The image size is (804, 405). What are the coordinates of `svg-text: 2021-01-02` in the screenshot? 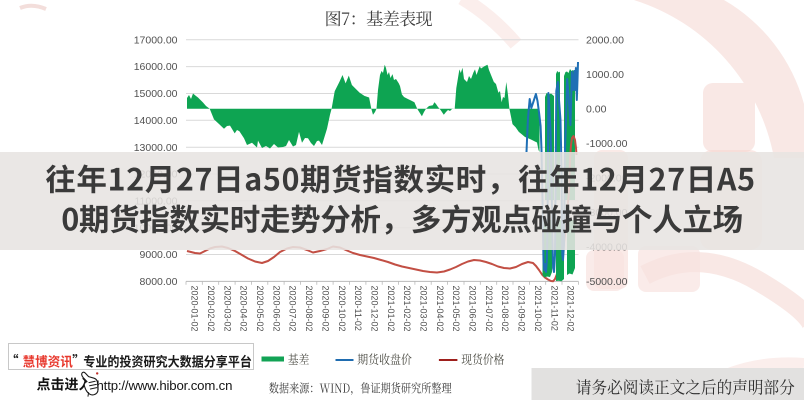 It's located at (391, 309).